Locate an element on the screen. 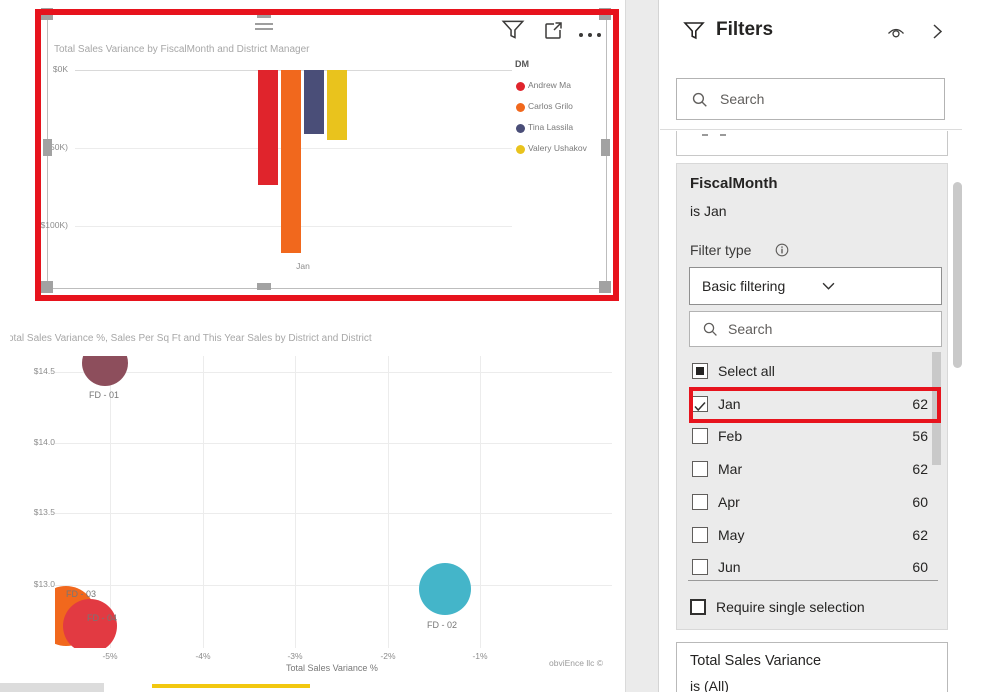  indeterminate-mark is located at coordinates (700, 371).